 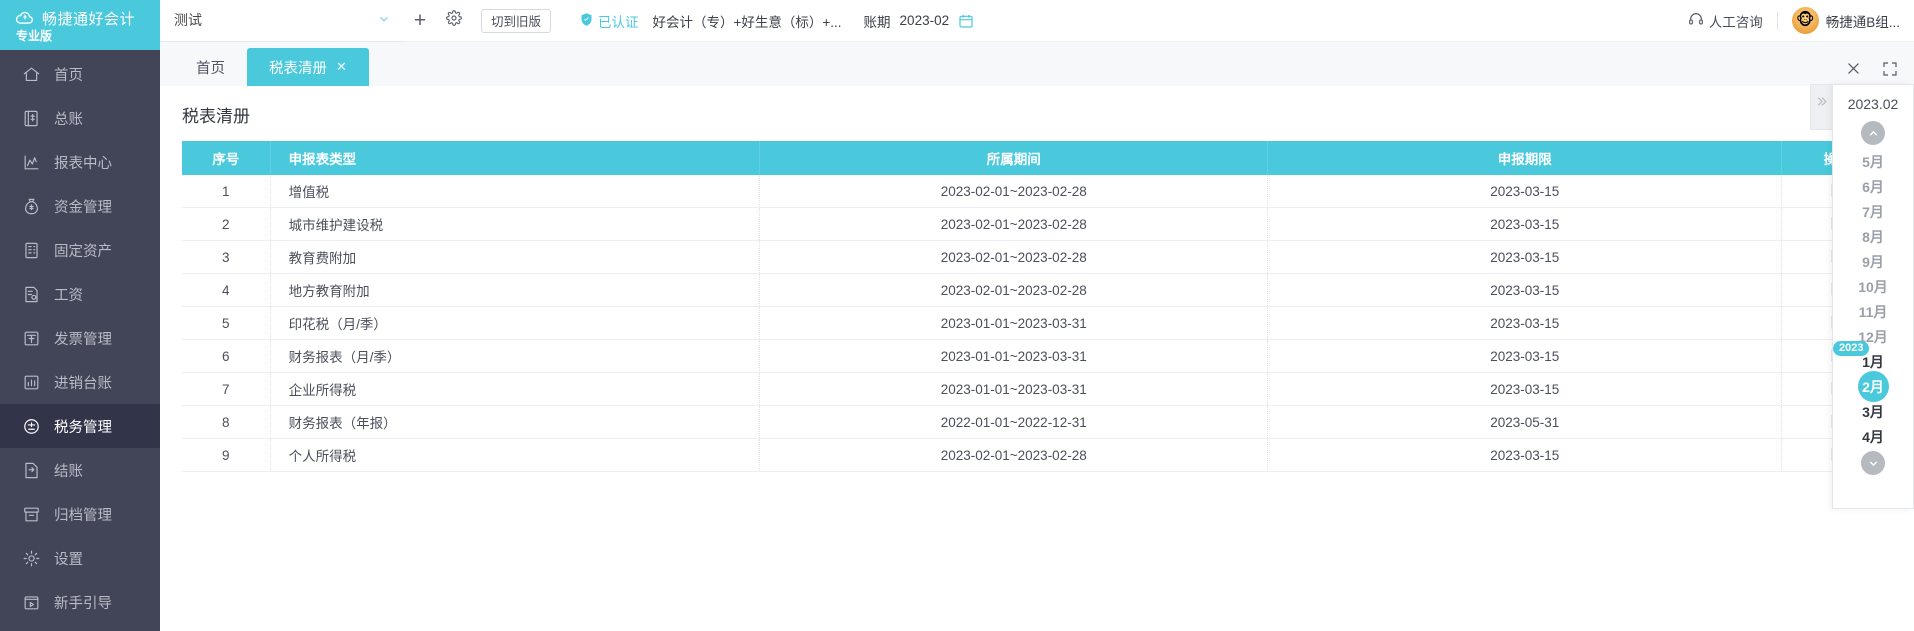 I want to click on month-item-1: 6月, so click(x=1873, y=186).